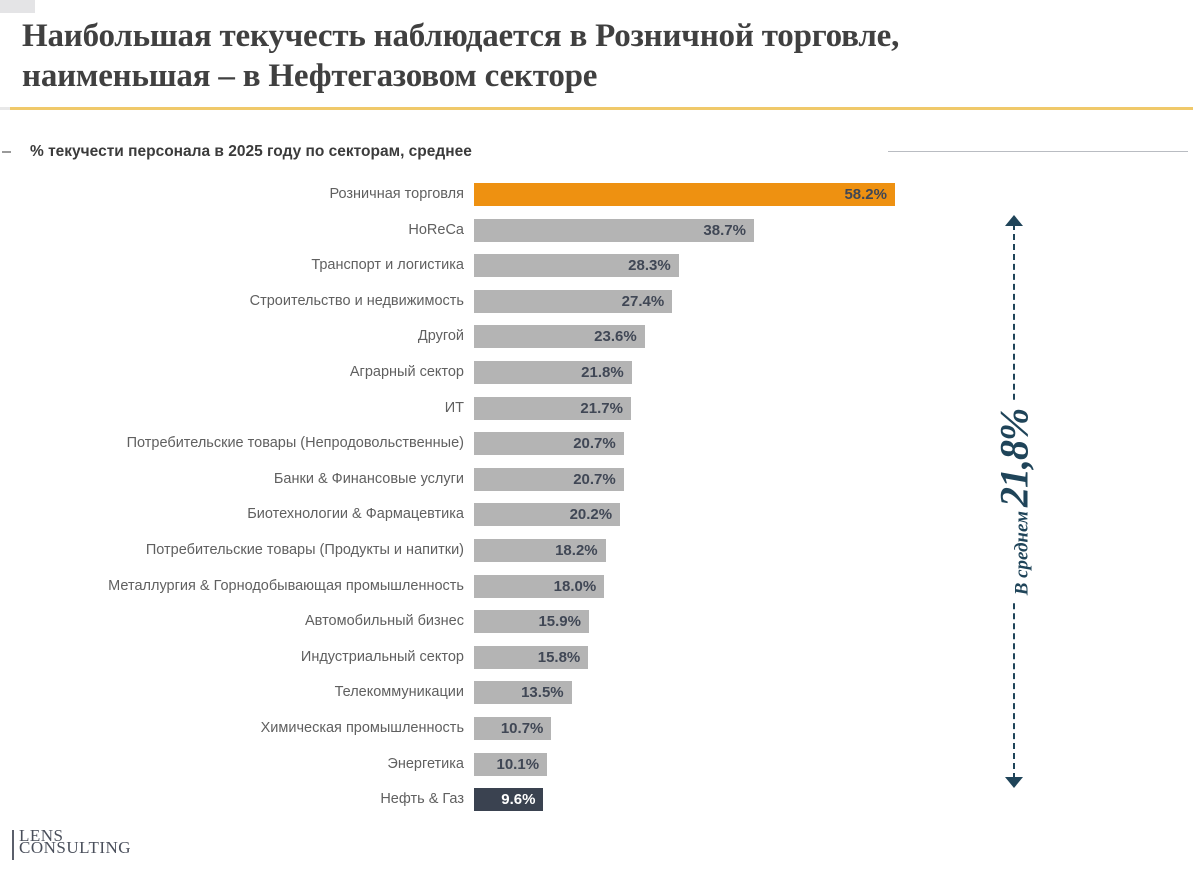  Describe the element at coordinates (1038, 151) in the screenshot. I see `subtitle-rule` at that location.